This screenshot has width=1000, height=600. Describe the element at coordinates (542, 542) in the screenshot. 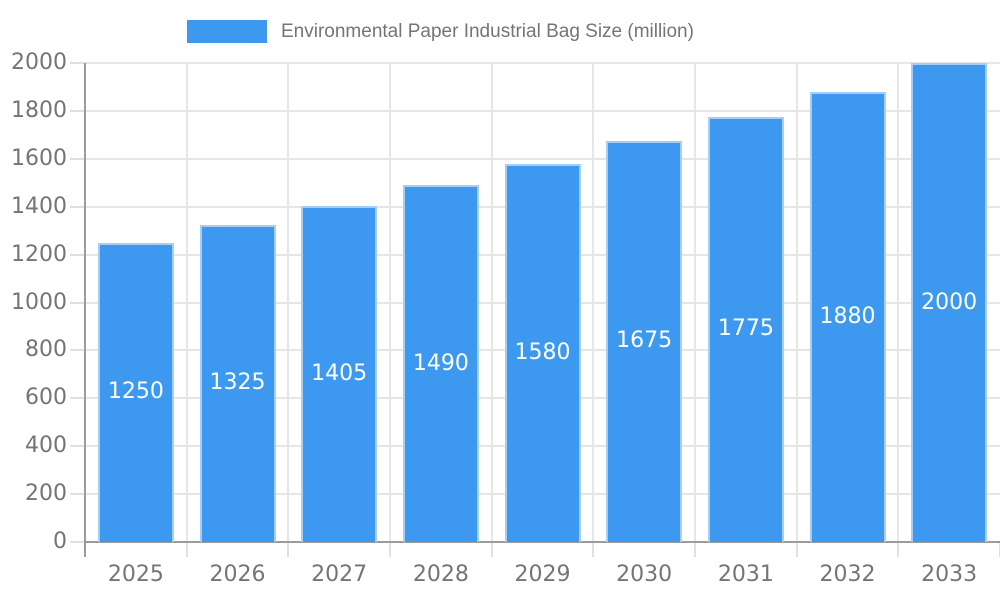

I see `x-axis-line` at that location.